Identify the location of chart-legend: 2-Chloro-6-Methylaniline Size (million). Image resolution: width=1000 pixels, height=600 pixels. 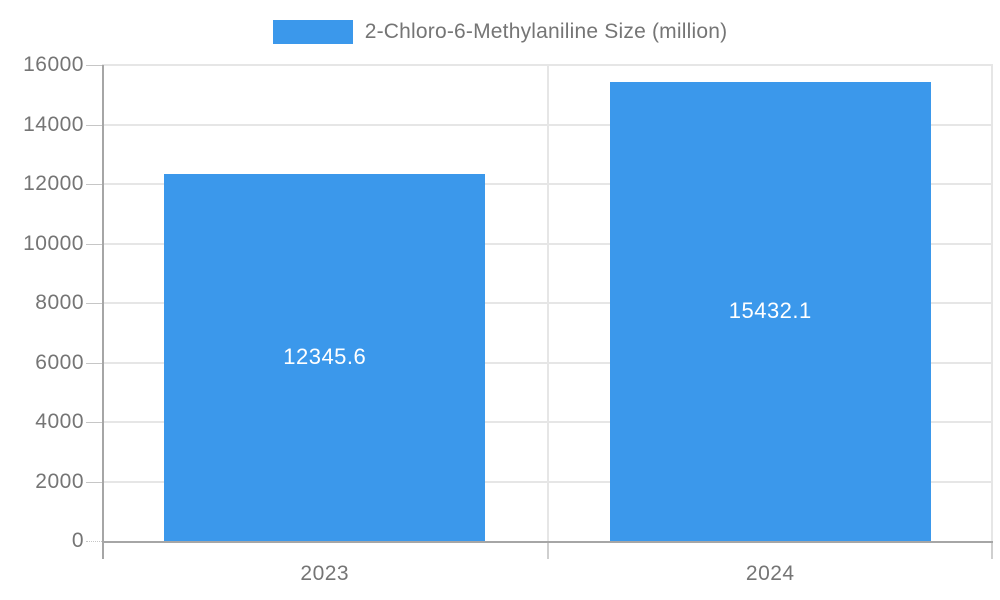
(500, 32).